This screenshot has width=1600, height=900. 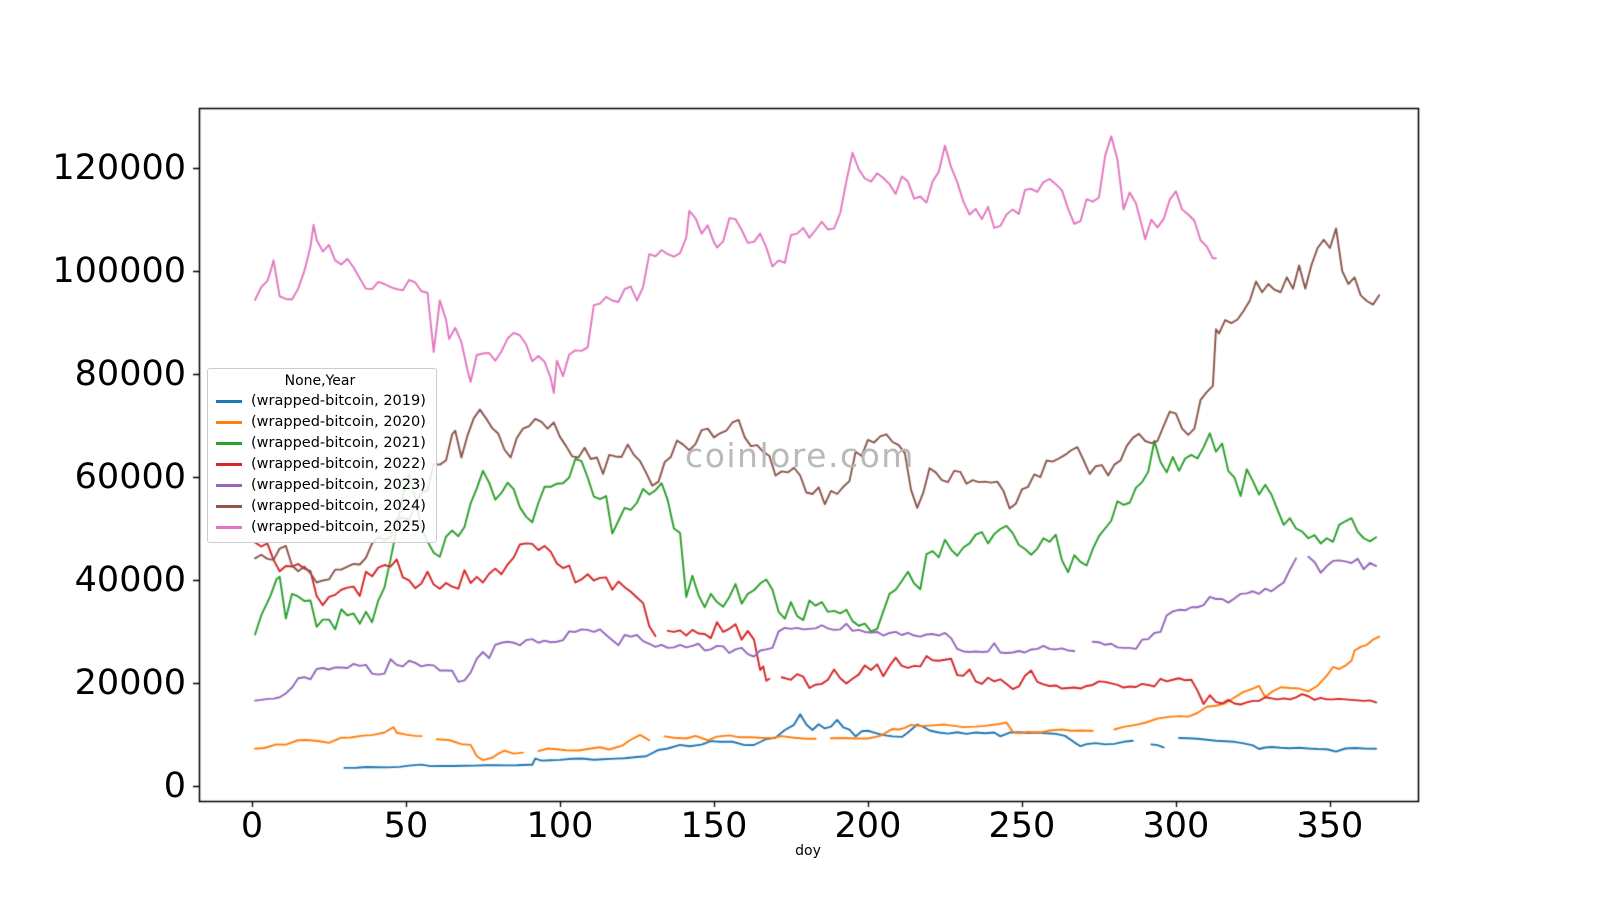 What do you see at coordinates (174, 785) in the screenshot?
I see `y-tick-label: 0` at bounding box center [174, 785].